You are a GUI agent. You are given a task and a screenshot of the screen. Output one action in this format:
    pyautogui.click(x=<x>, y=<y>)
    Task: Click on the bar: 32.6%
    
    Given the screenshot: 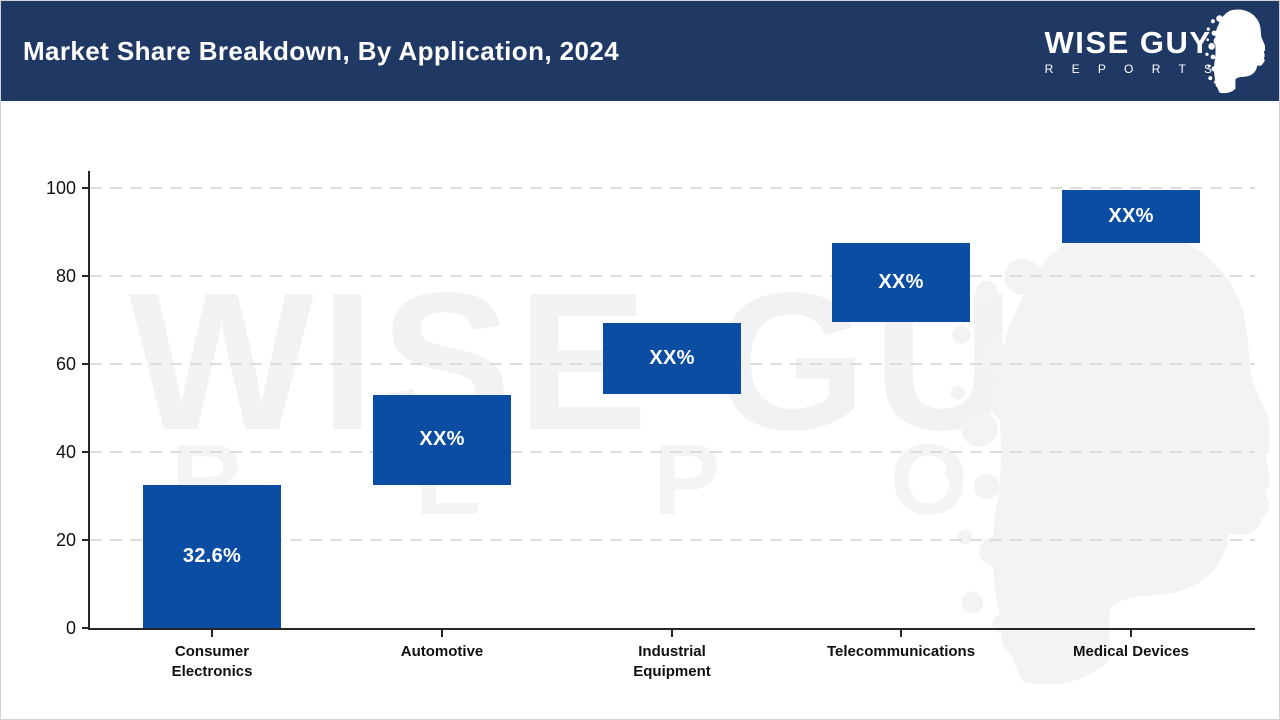 What is the action you would take?
    pyautogui.click(x=212, y=556)
    